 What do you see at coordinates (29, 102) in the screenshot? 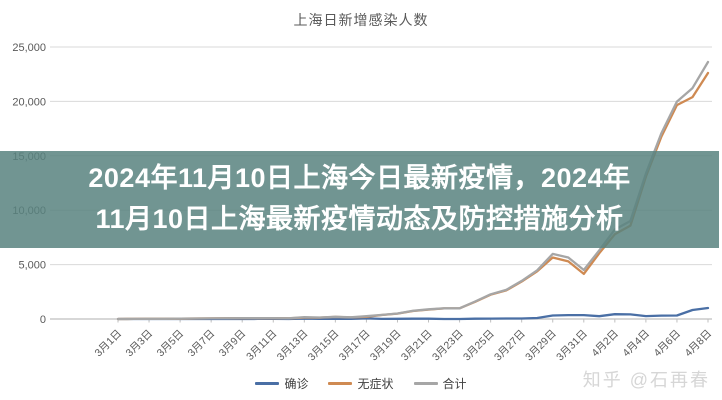
I see `y-tick-label: 20,000` at bounding box center [29, 102].